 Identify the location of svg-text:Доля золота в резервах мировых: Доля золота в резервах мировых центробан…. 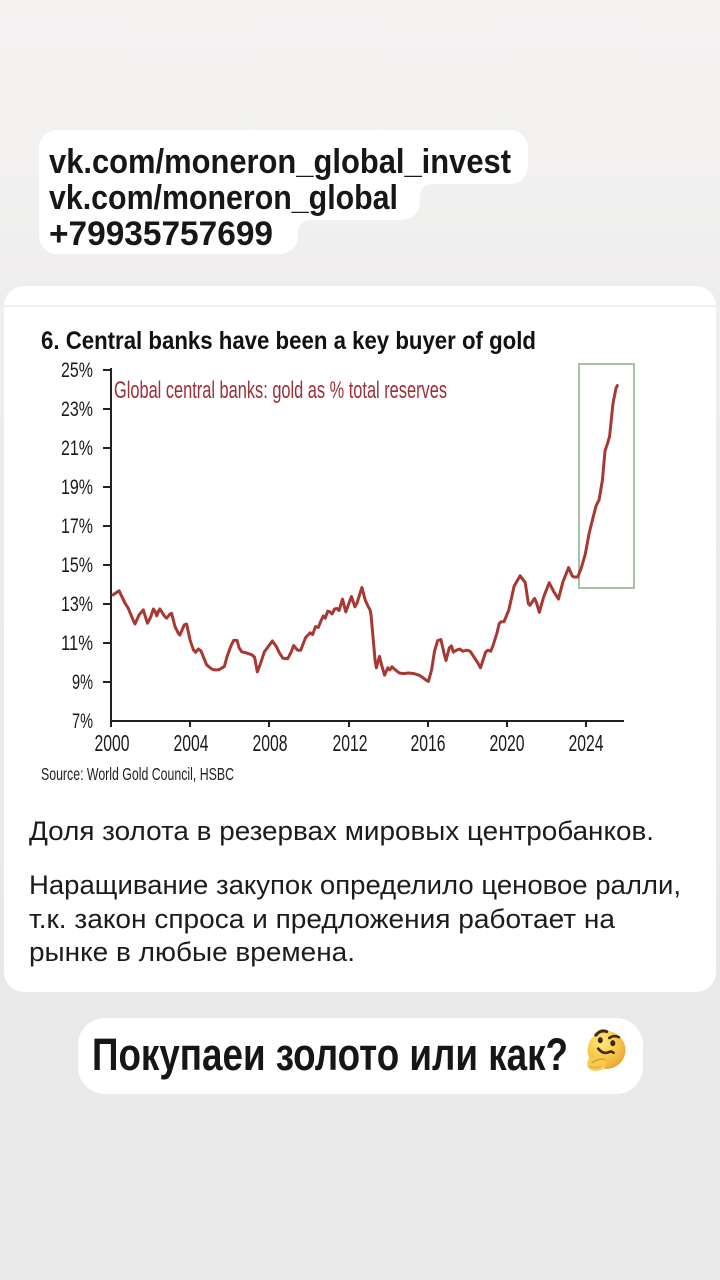
(341, 831).